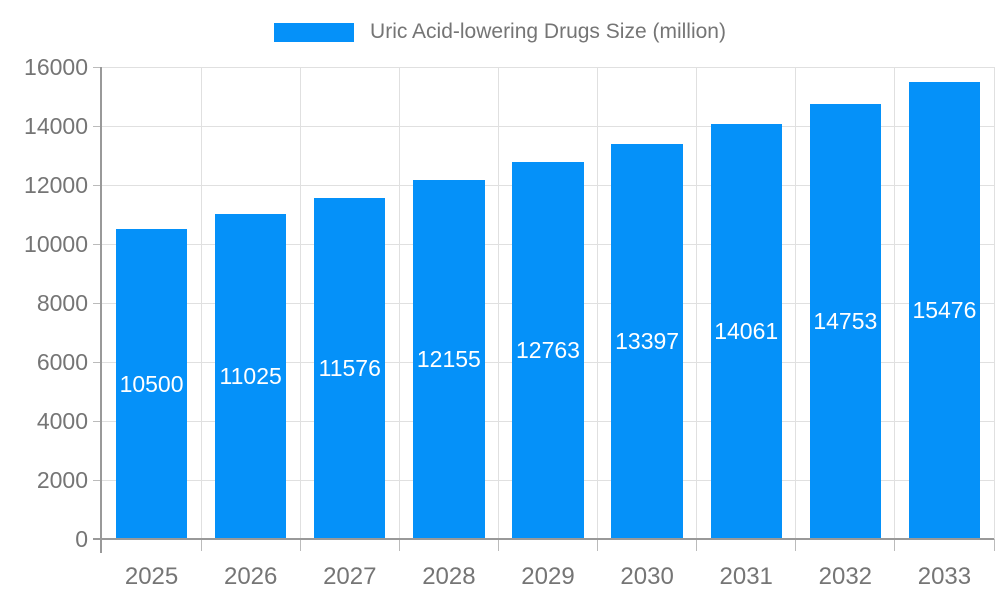  I want to click on y-tick-label: 4000, so click(62, 421).